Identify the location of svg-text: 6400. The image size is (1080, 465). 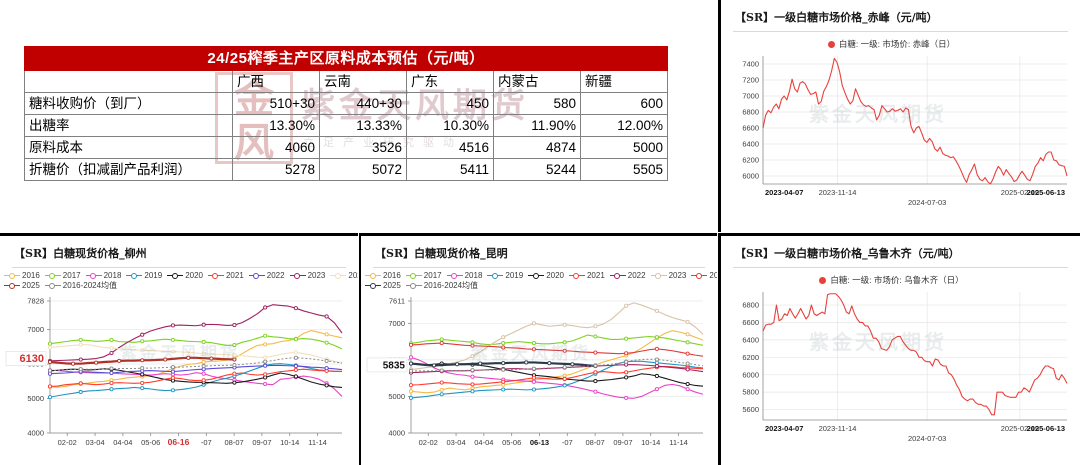
(750, 144).